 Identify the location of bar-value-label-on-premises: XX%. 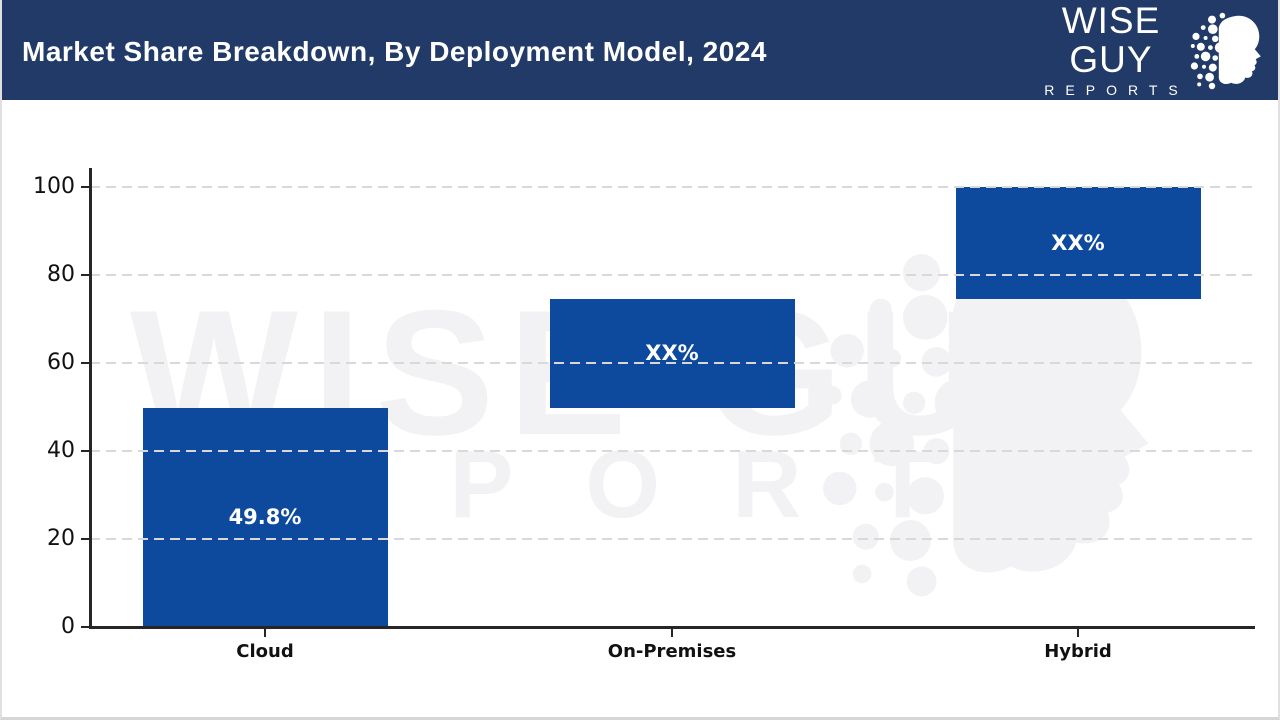
(672, 353).